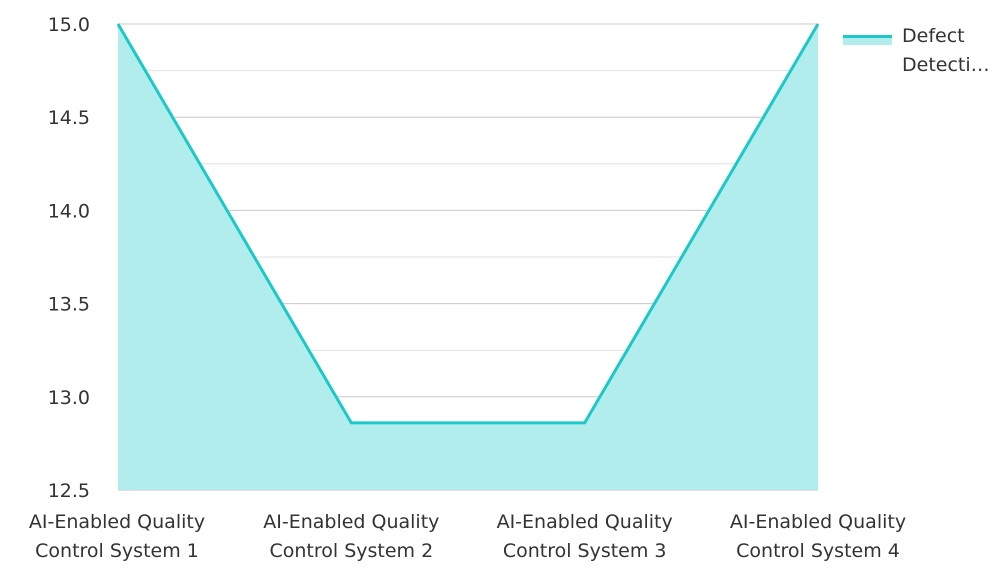  What do you see at coordinates (818, 551) in the screenshot?
I see `x-tick-label-line: Control System 4` at bounding box center [818, 551].